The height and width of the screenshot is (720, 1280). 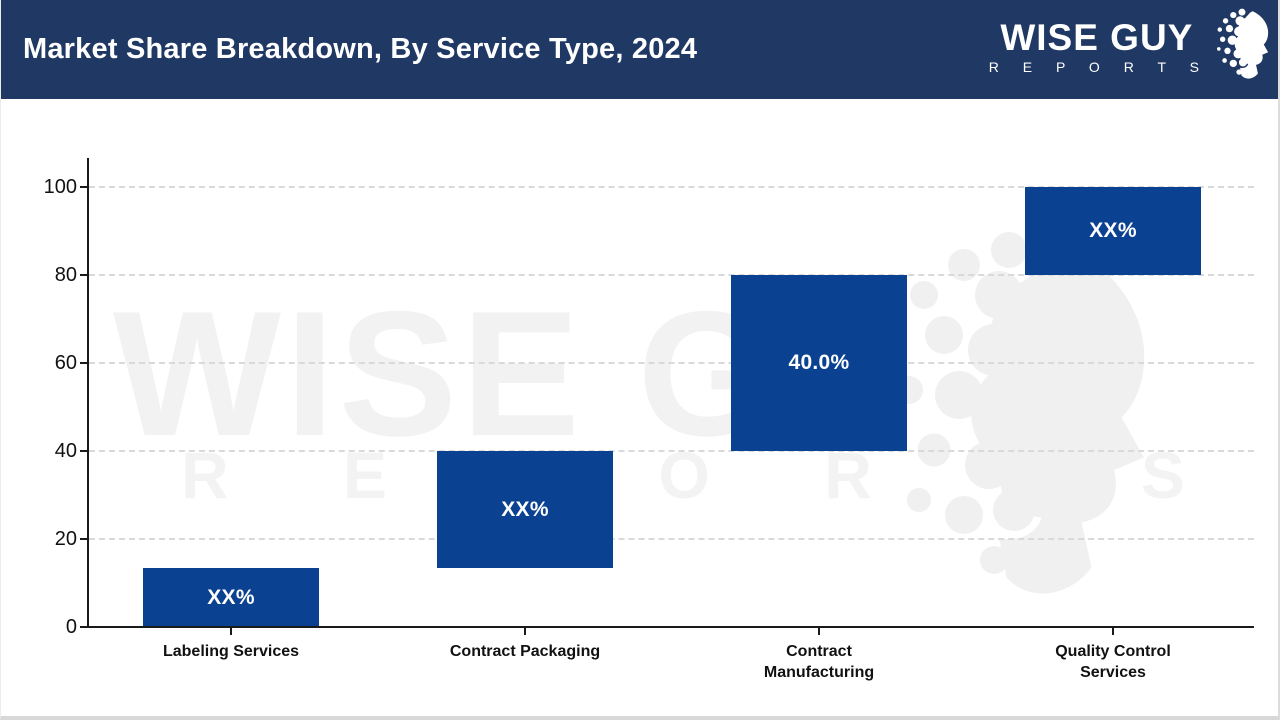 I want to click on y-tick-label: 20, so click(x=65, y=539).